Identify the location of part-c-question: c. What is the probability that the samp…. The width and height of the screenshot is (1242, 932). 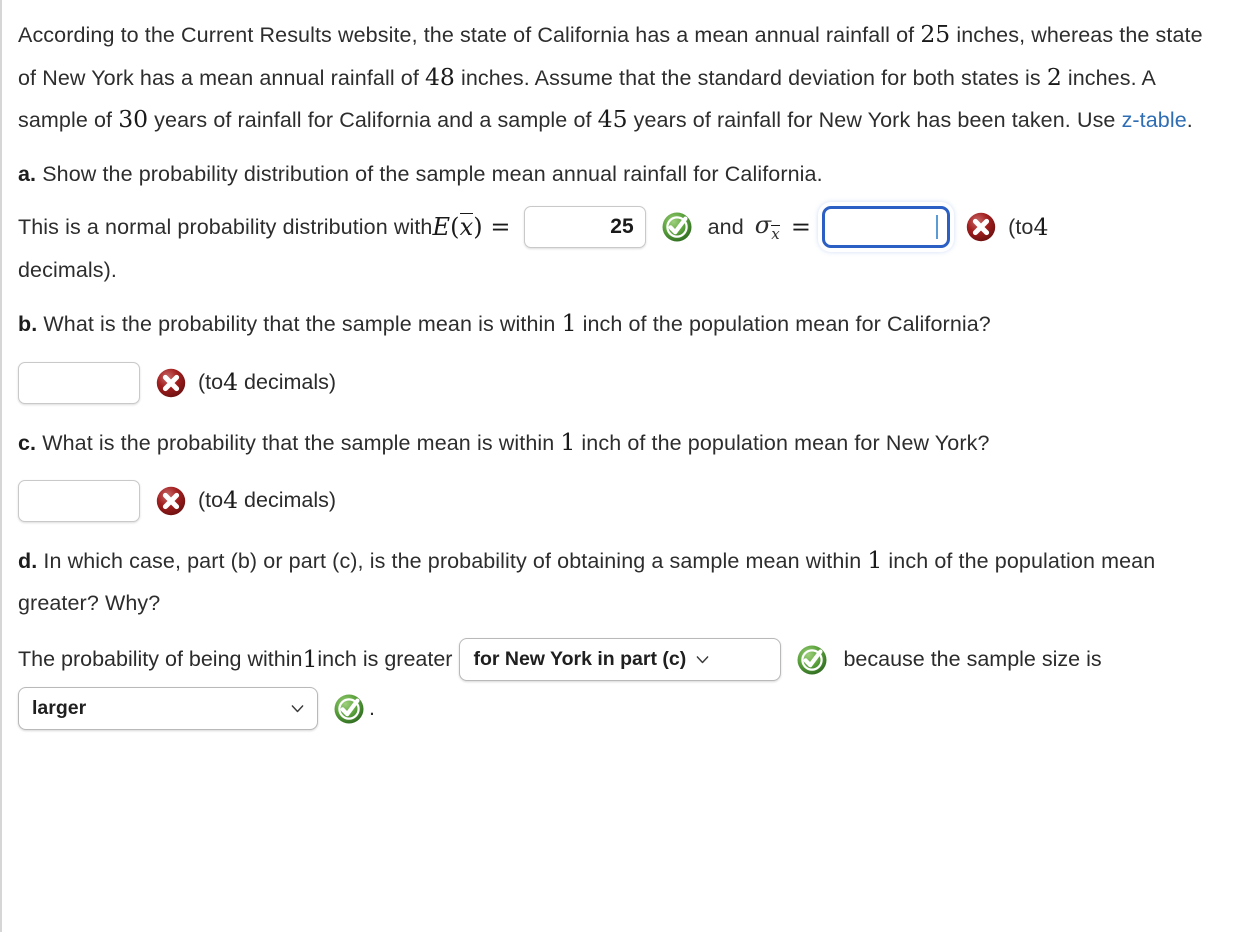
(620, 443).